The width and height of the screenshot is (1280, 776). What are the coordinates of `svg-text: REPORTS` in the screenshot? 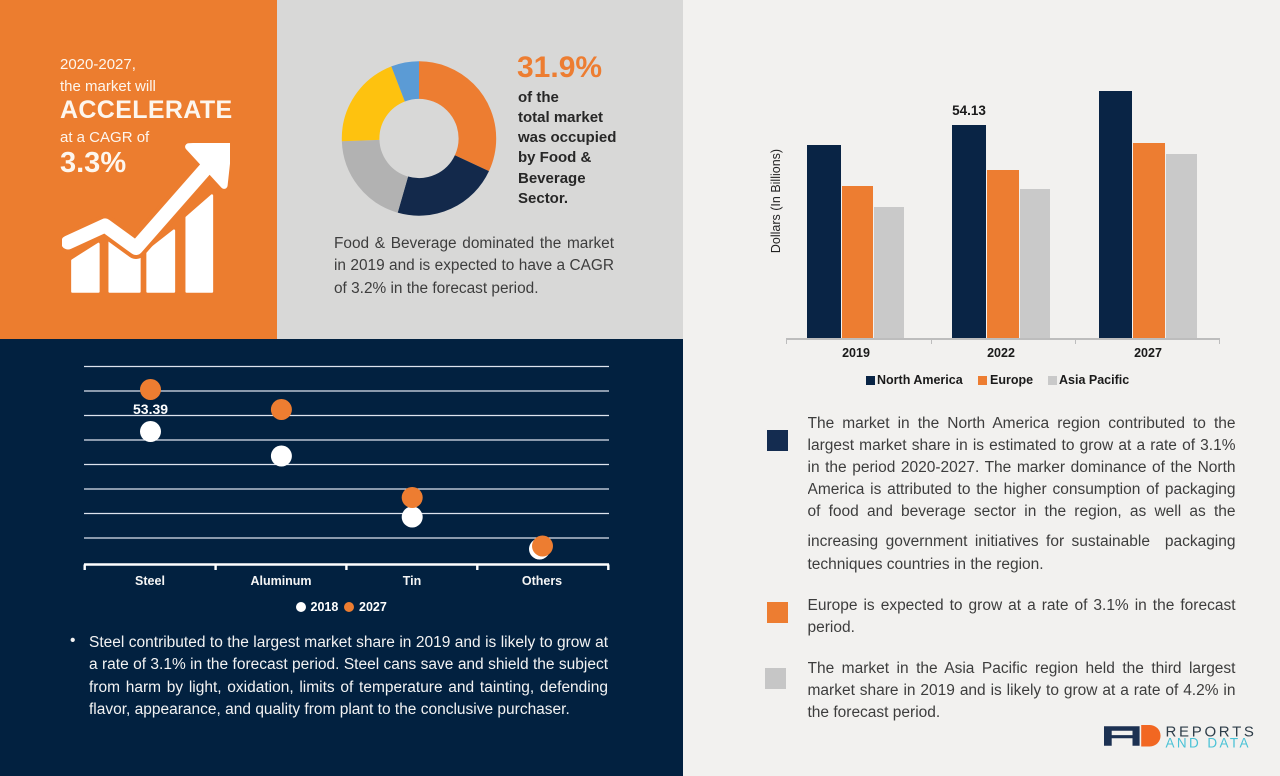 It's located at (1211, 731).